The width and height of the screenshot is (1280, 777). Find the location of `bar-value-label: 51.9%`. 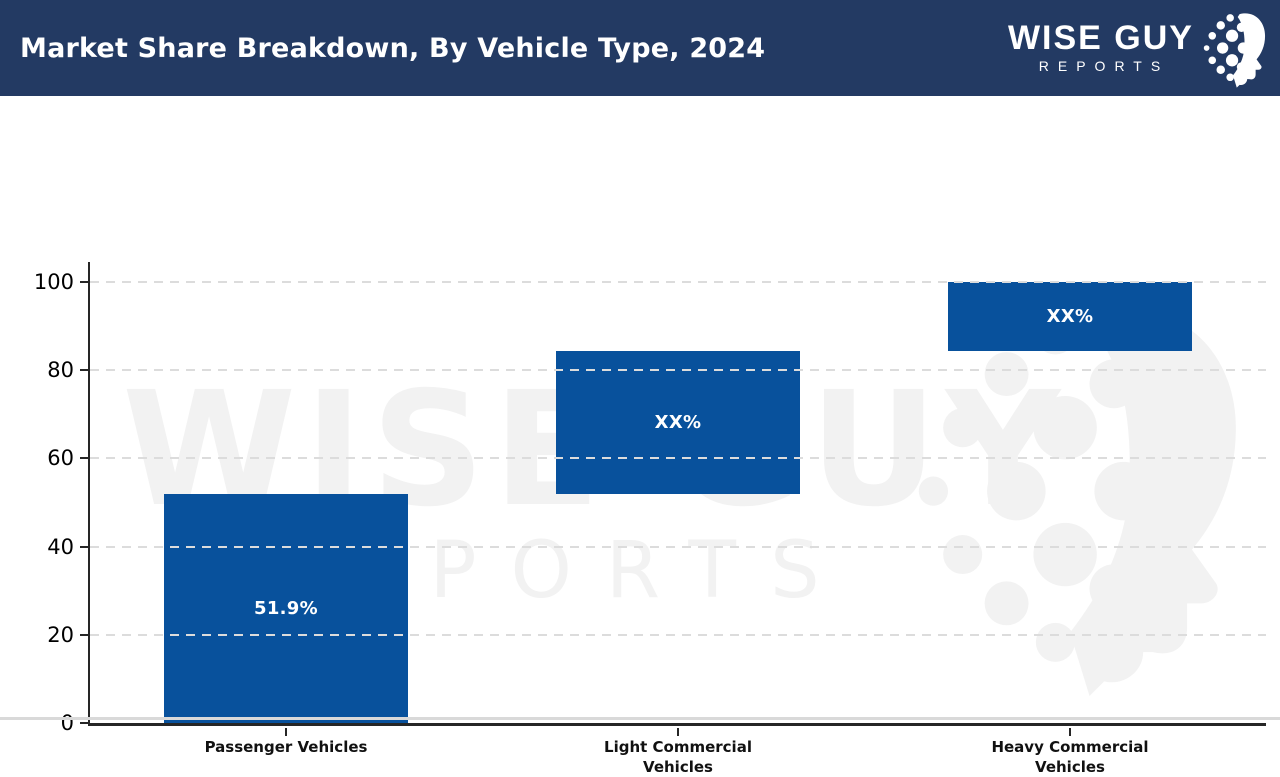

bar-value-label: 51.9% is located at coordinates (286, 609).